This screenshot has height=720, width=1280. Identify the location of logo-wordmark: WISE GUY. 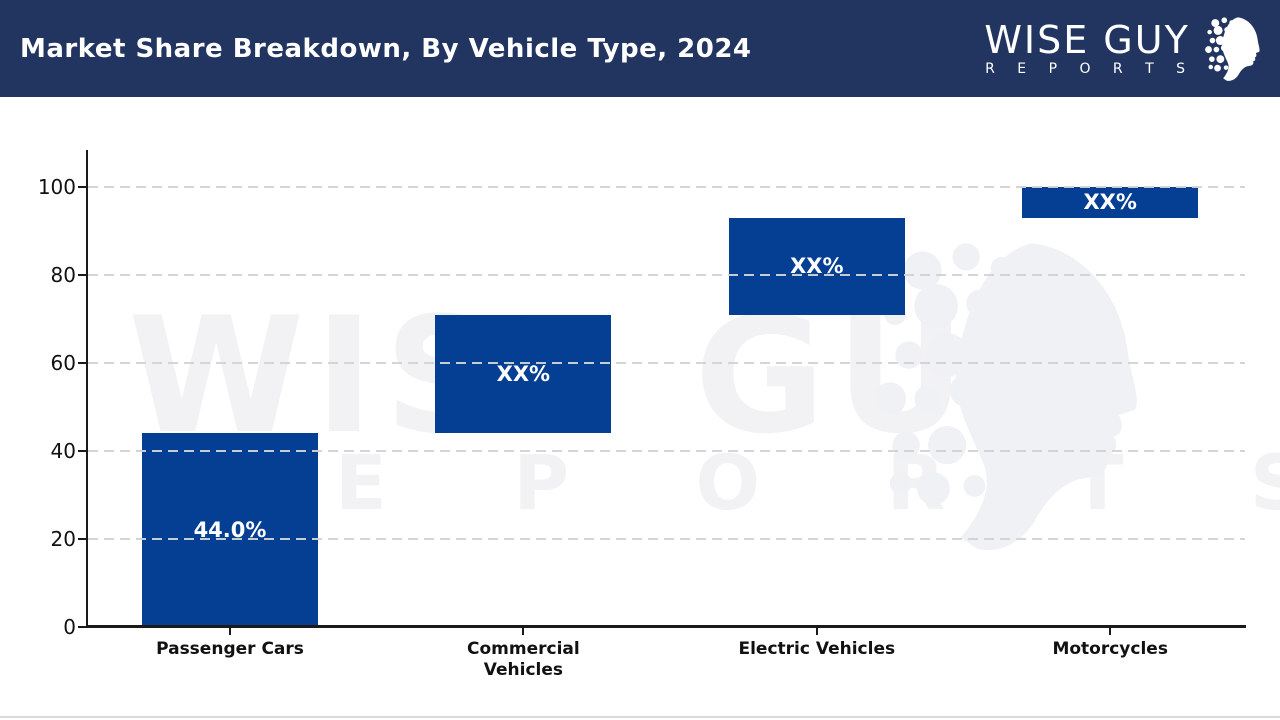
(1087, 40).